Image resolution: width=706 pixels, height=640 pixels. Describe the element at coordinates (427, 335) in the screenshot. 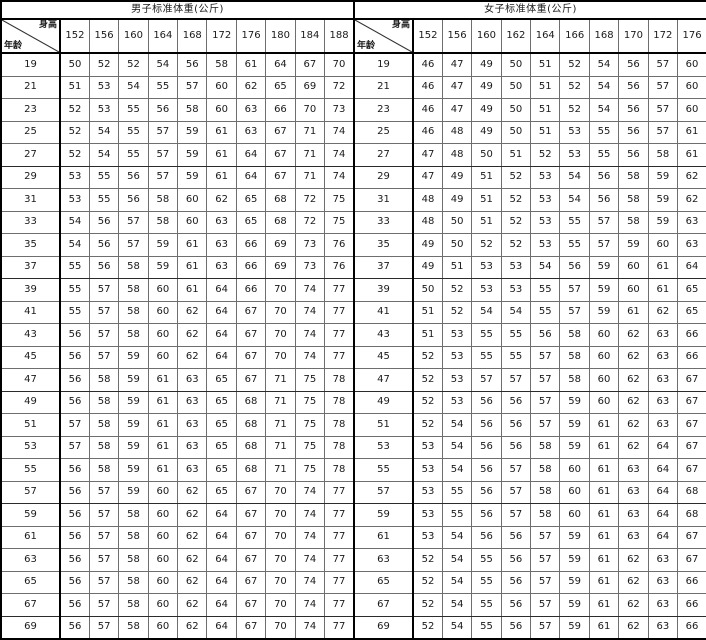

I see `female-weight-43-152: 51` at that location.